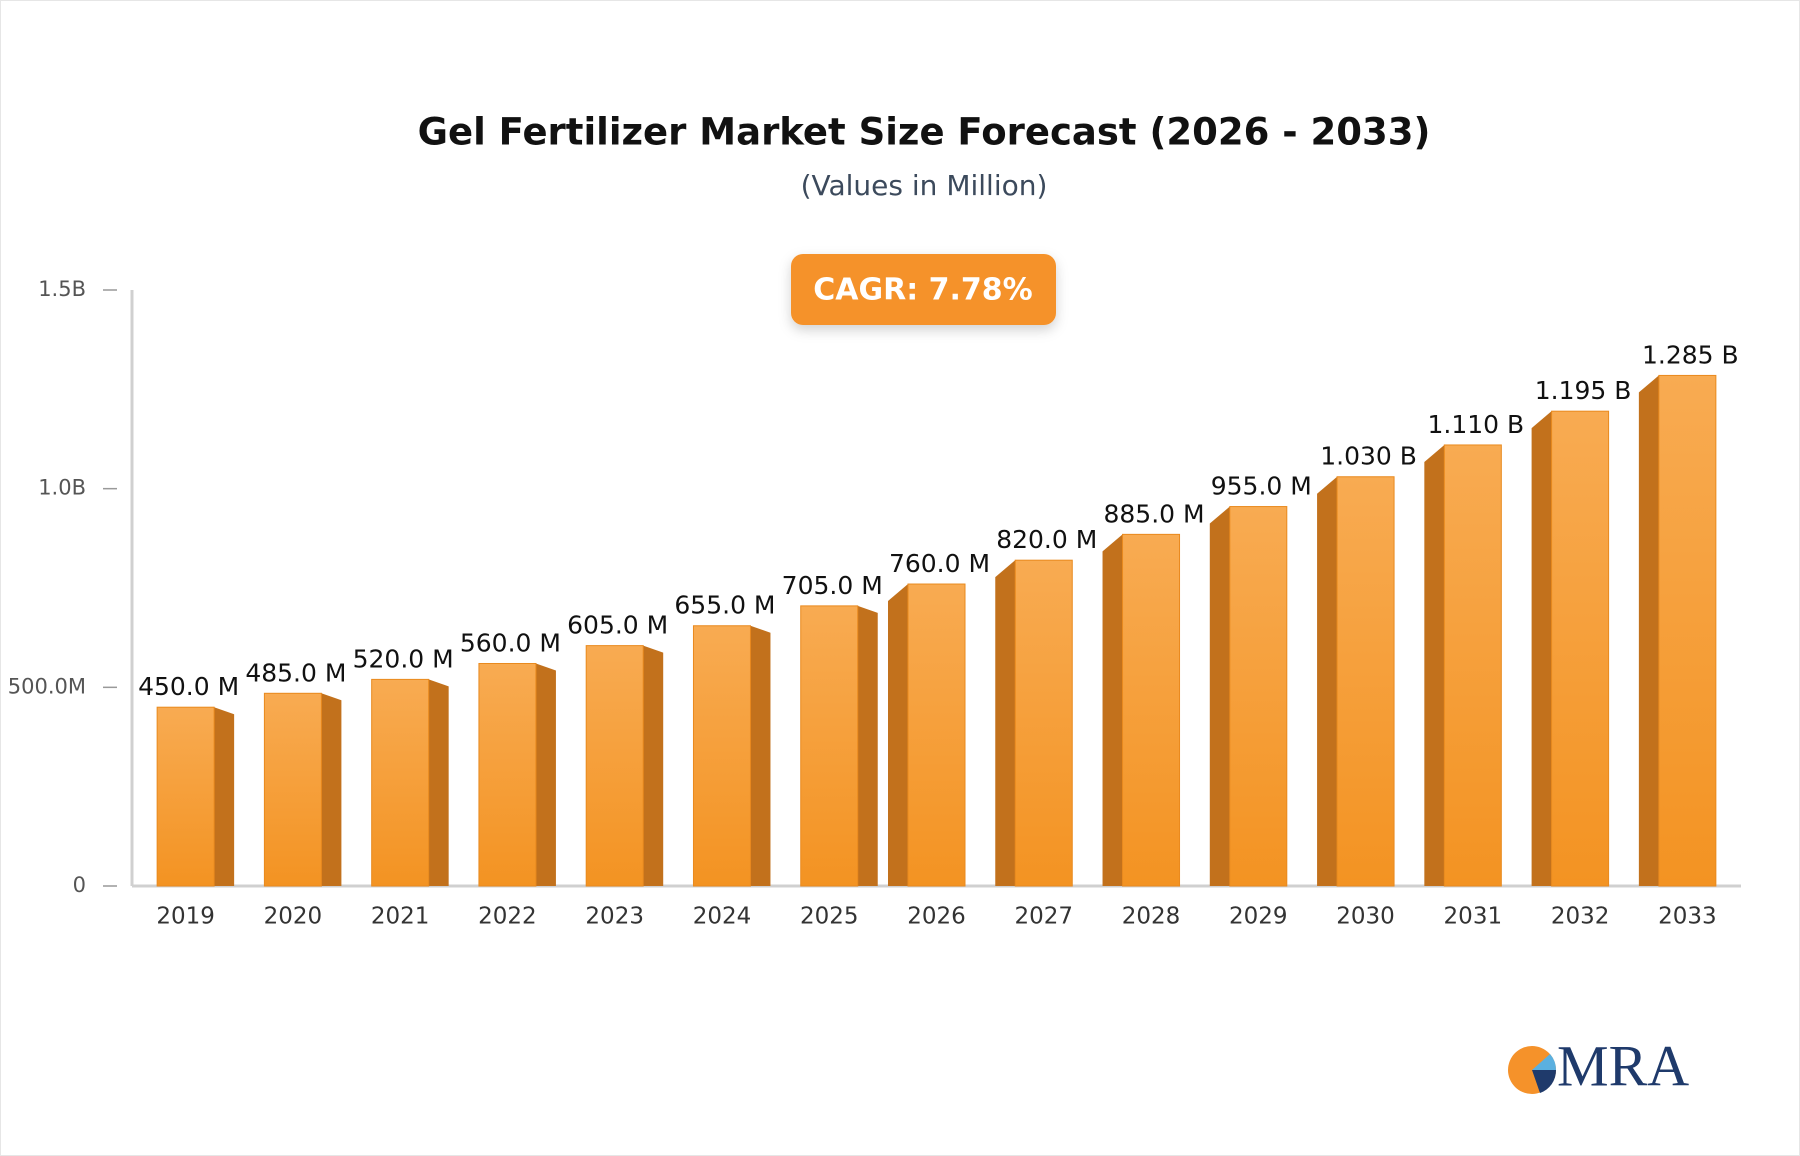 The image size is (1800, 1156). What do you see at coordinates (1046, 539) in the screenshot?
I see `value-label: 820.0 M` at bounding box center [1046, 539].